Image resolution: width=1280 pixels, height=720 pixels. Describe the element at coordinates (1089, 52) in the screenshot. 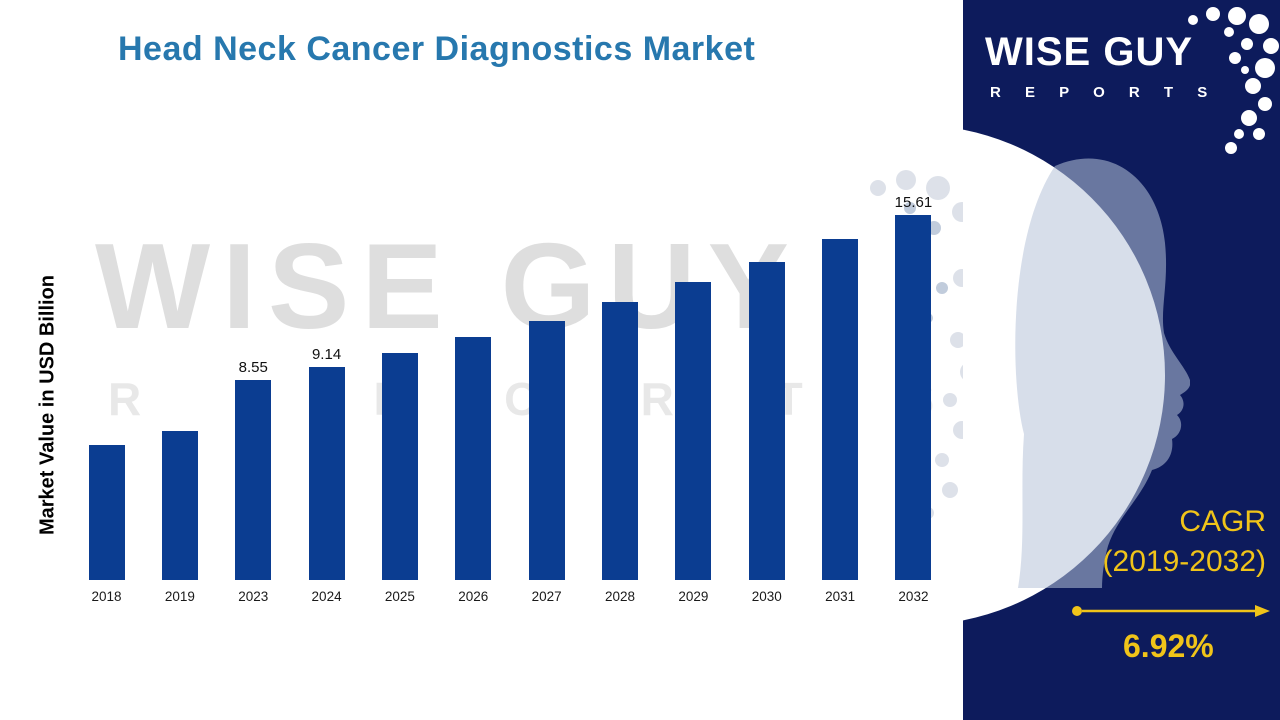

I see `logo-wordmark: WISE GUY` at that location.